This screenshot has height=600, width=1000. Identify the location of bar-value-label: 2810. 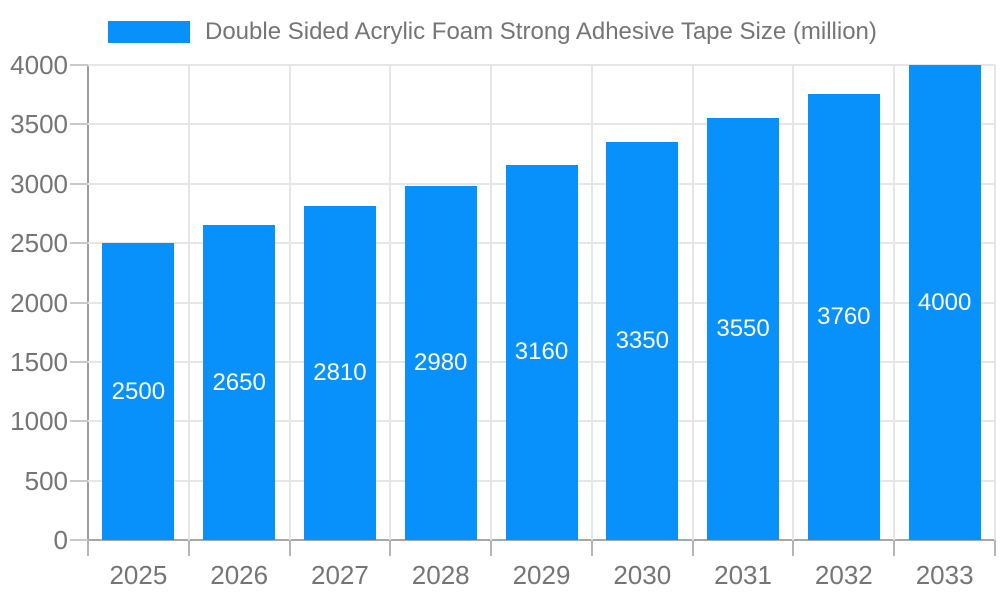
(340, 373).